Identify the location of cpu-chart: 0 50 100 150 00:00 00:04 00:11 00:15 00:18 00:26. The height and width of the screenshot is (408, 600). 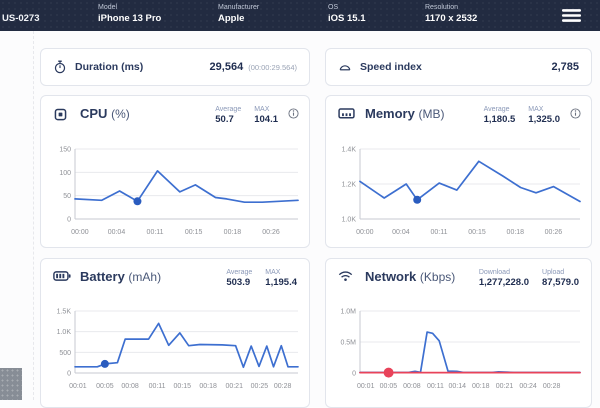
(175, 191).